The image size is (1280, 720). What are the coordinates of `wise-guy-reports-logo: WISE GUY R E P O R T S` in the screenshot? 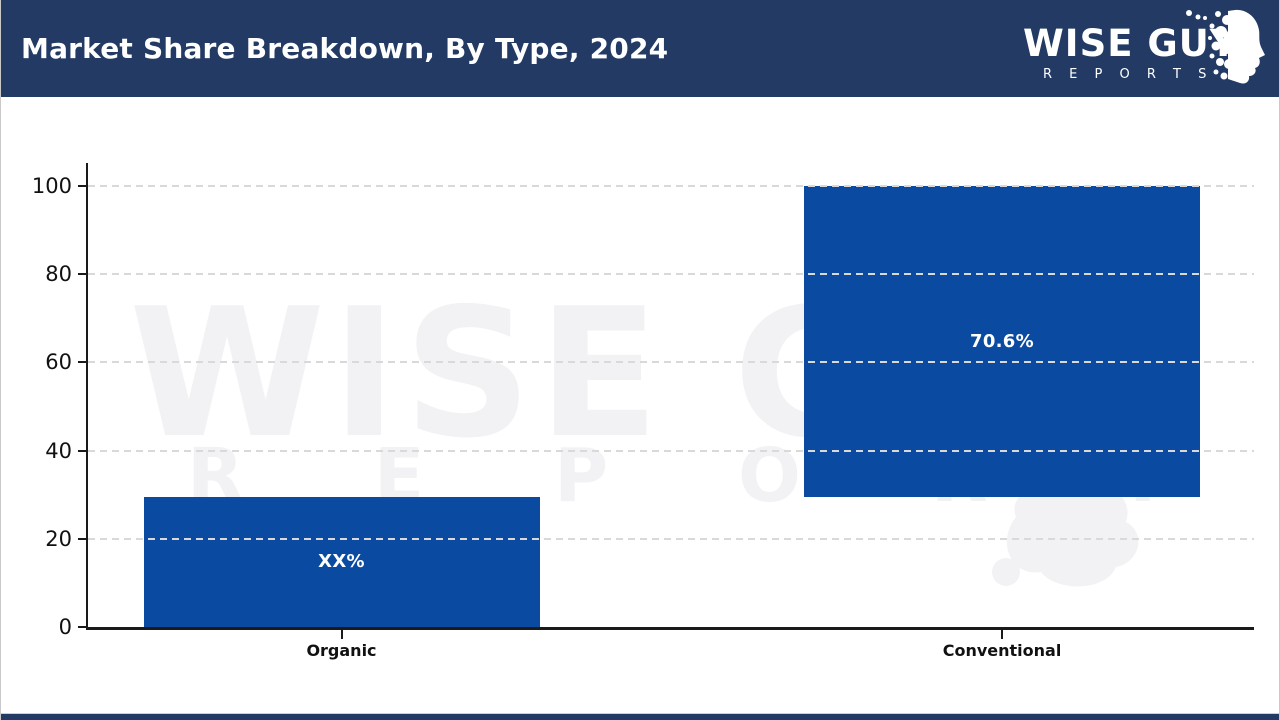 It's located at (1145, 49).